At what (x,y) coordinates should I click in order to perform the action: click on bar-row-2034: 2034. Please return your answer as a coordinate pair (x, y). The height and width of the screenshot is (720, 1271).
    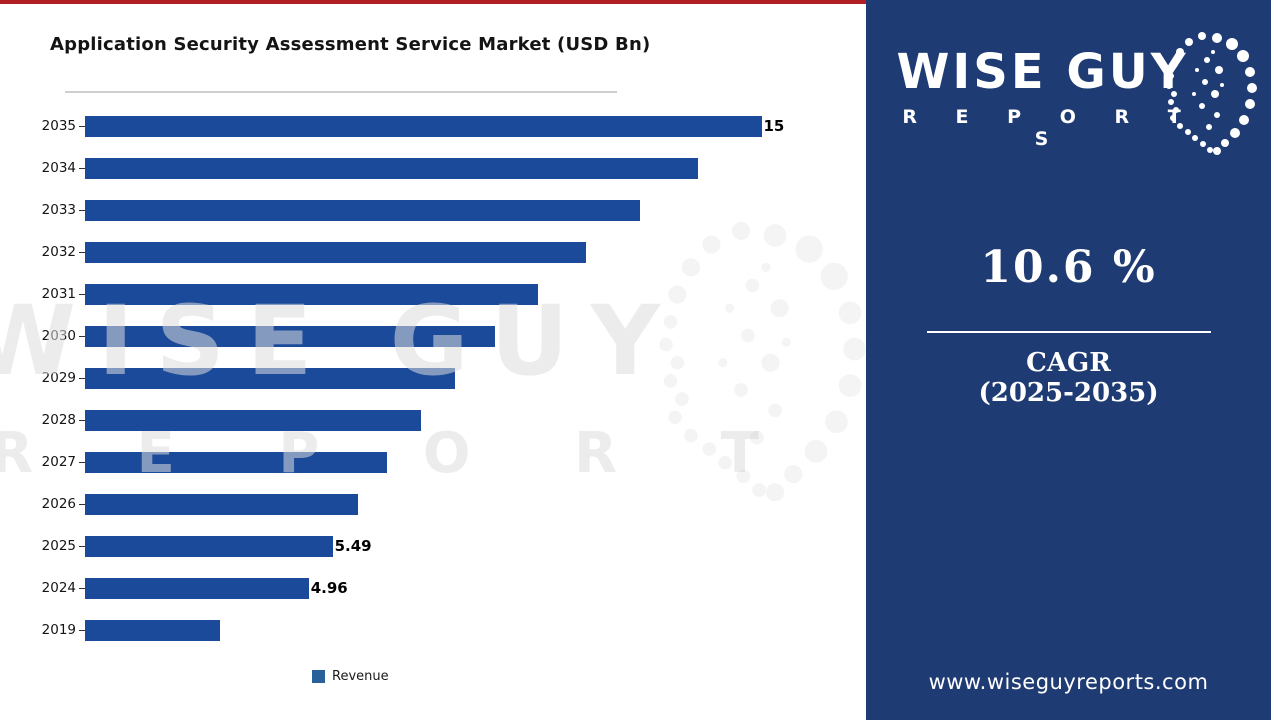
    Looking at the image, I should click on (433, 168).